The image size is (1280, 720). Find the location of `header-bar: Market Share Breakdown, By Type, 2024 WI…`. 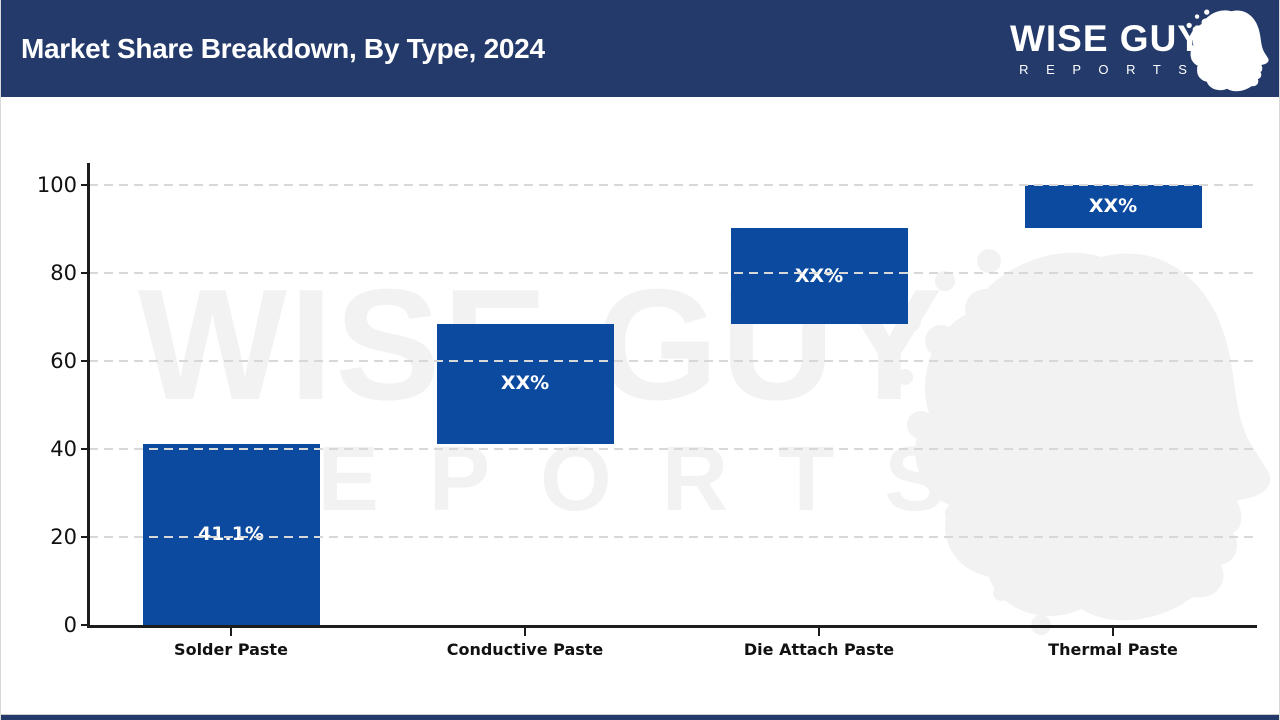

header-bar: Market Share Breakdown, By Type, 2024 WI… is located at coordinates (640, 48).